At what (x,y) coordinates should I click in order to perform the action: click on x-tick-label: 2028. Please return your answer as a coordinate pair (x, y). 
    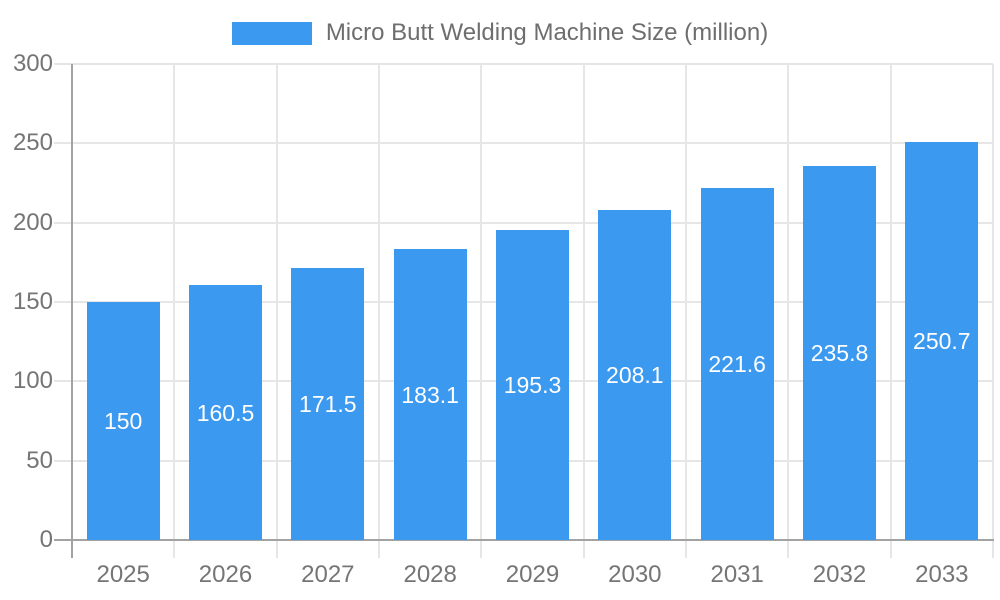
    Looking at the image, I should click on (430, 574).